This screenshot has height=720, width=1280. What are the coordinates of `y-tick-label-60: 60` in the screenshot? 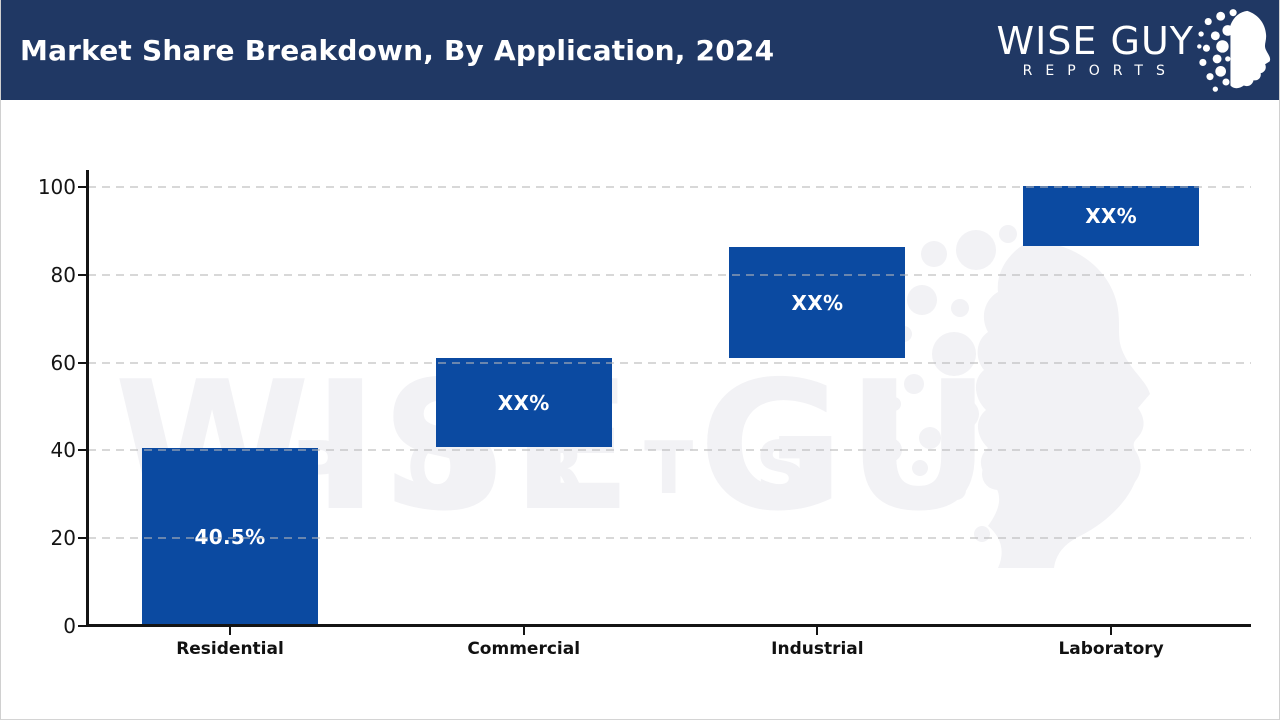 It's located at (63, 362).